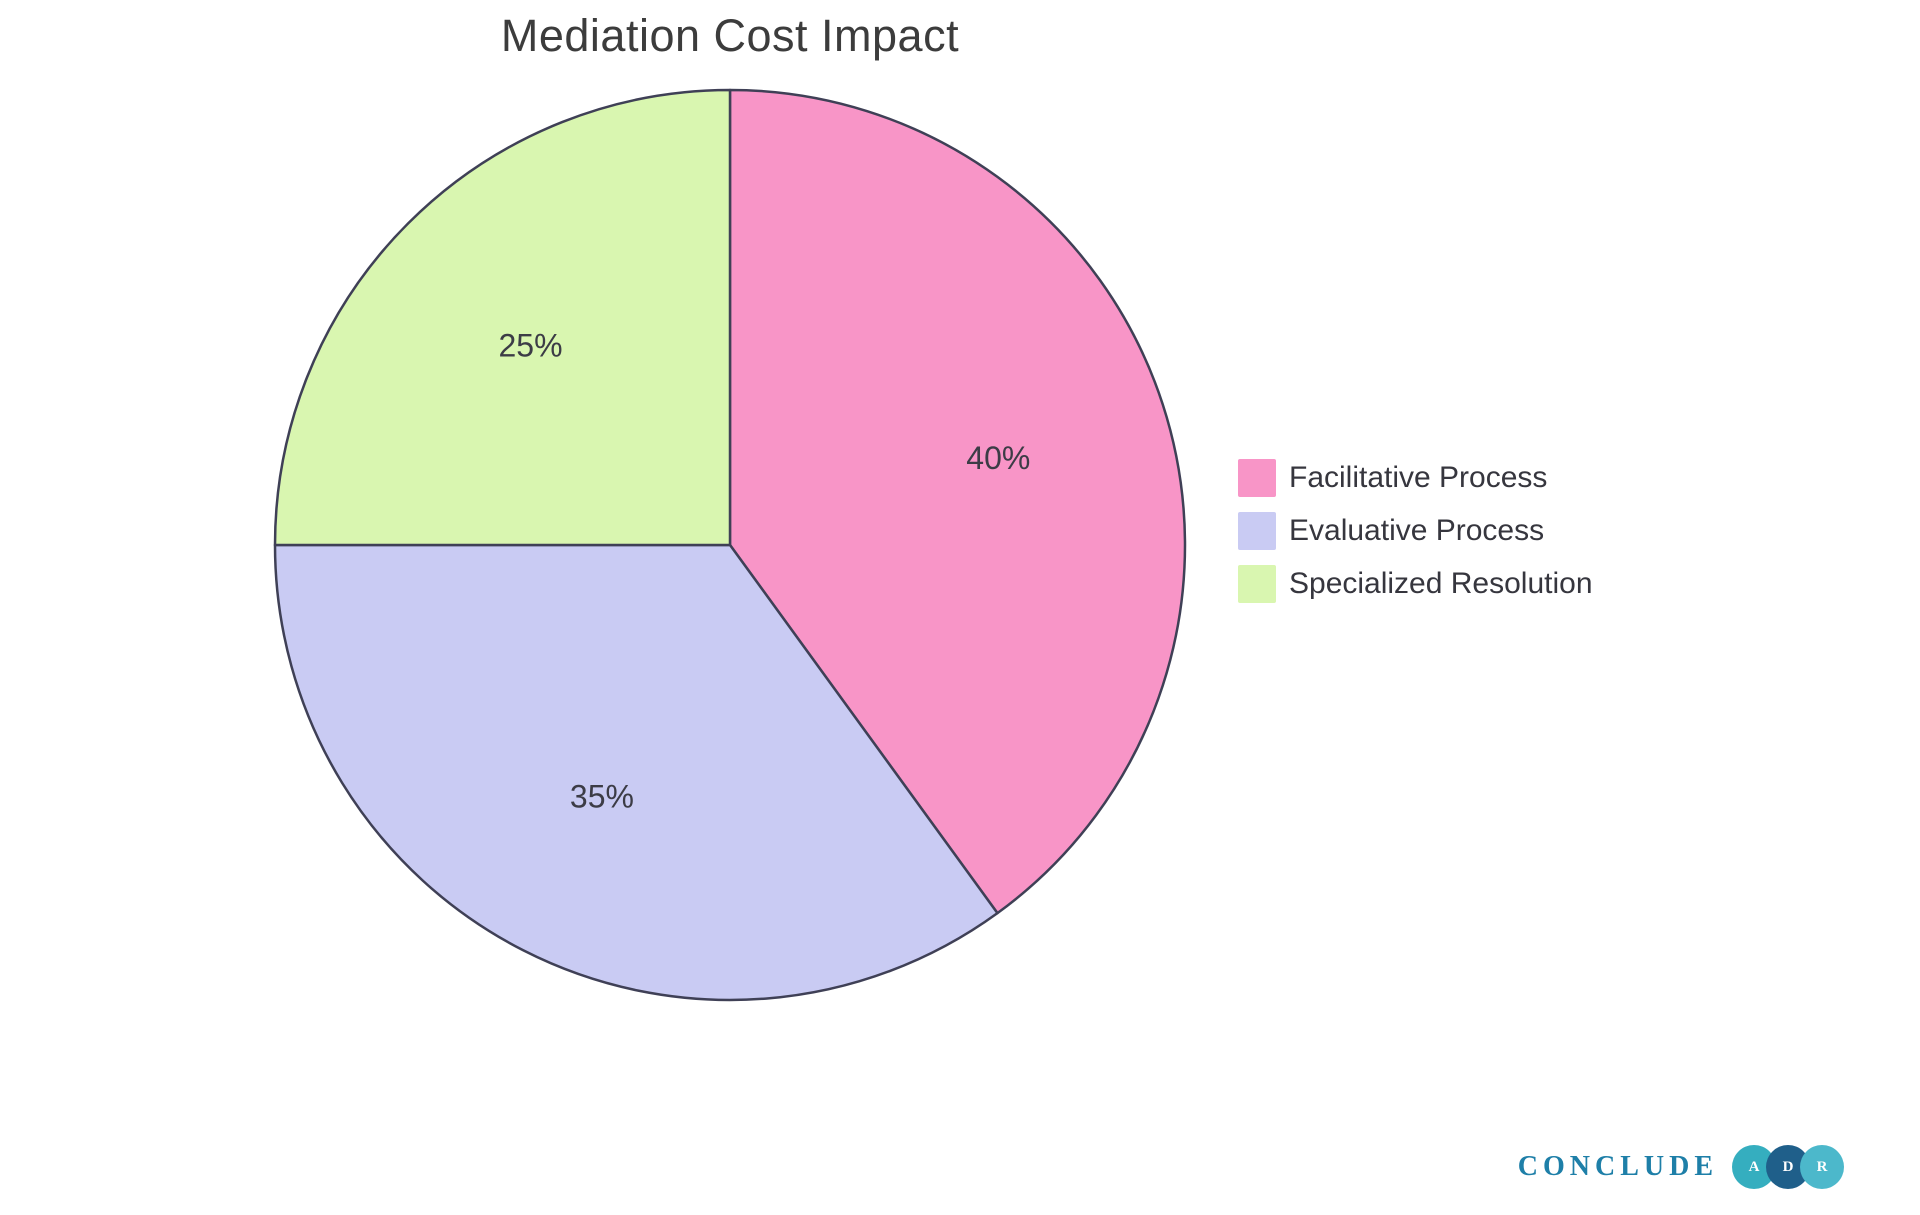 This screenshot has height=1215, width=1920. I want to click on legend-item: Facilitative Process, so click(1415, 478).